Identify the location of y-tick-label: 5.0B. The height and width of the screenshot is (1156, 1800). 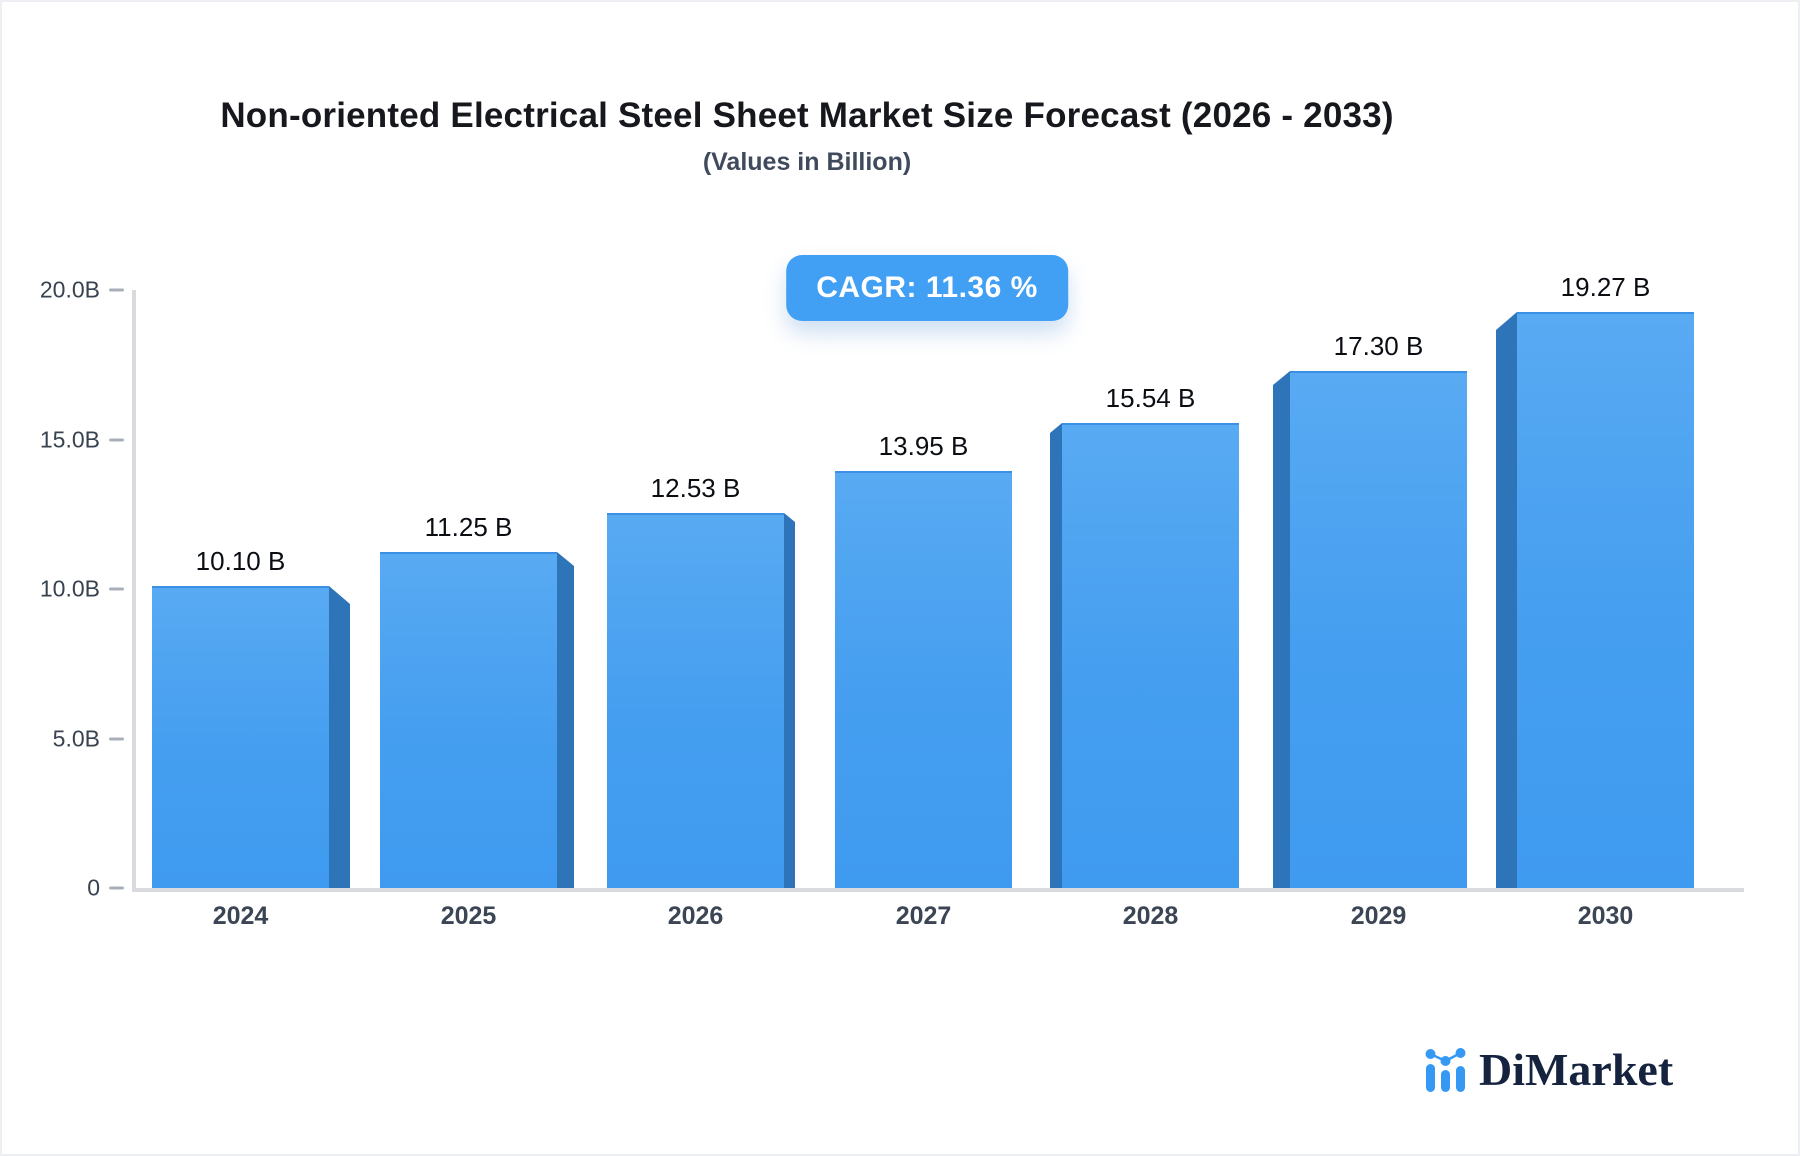
(76, 738).